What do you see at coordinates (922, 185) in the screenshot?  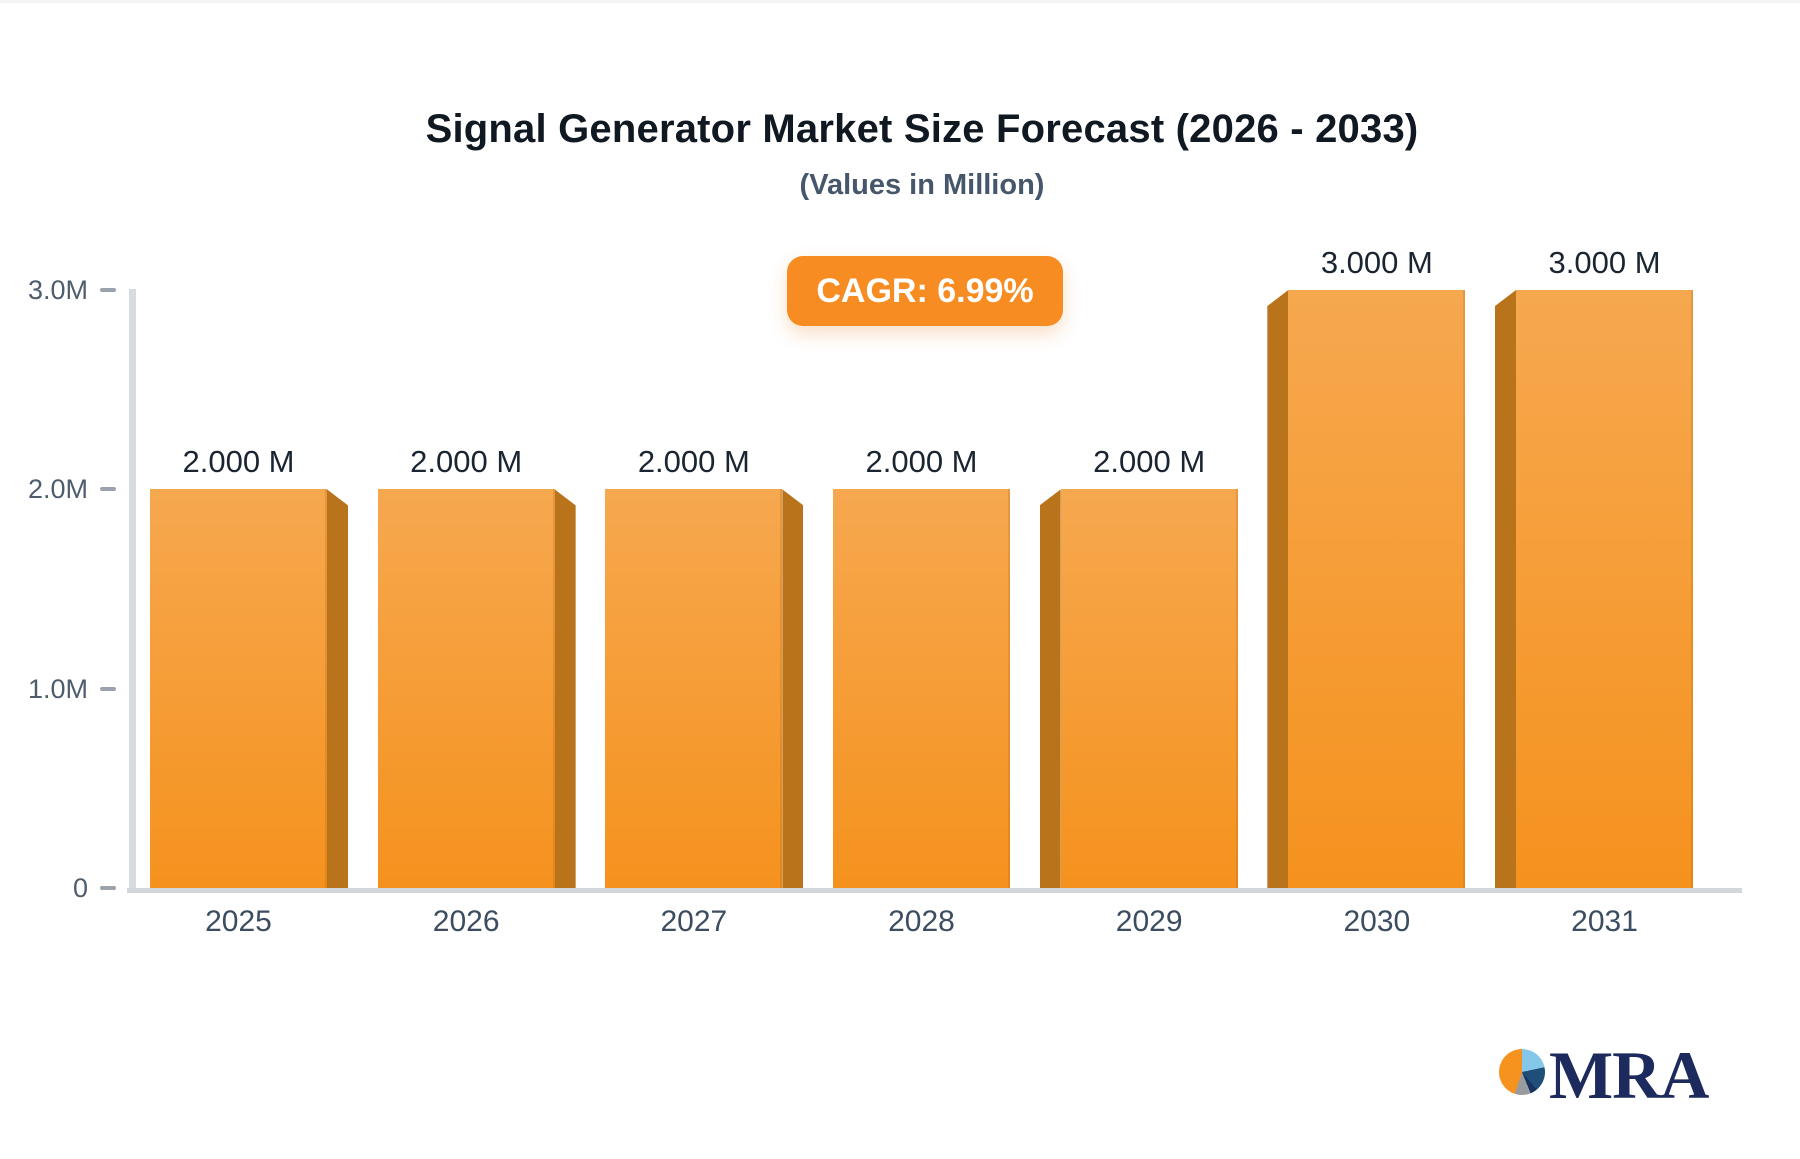 I see `chart-subtitle: (Values in Million)` at bounding box center [922, 185].